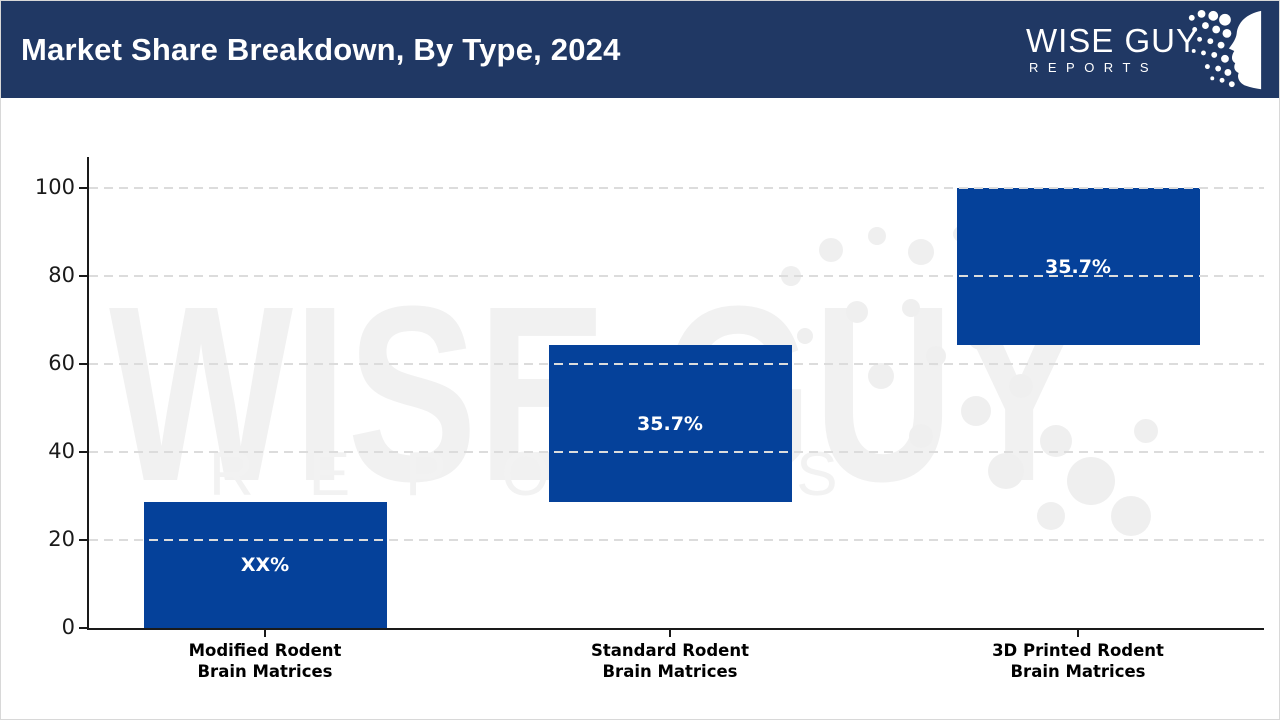 This screenshot has height=720, width=1280. What do you see at coordinates (1093, 67) in the screenshot?
I see `logo-subtitle: REPORTS` at bounding box center [1093, 67].